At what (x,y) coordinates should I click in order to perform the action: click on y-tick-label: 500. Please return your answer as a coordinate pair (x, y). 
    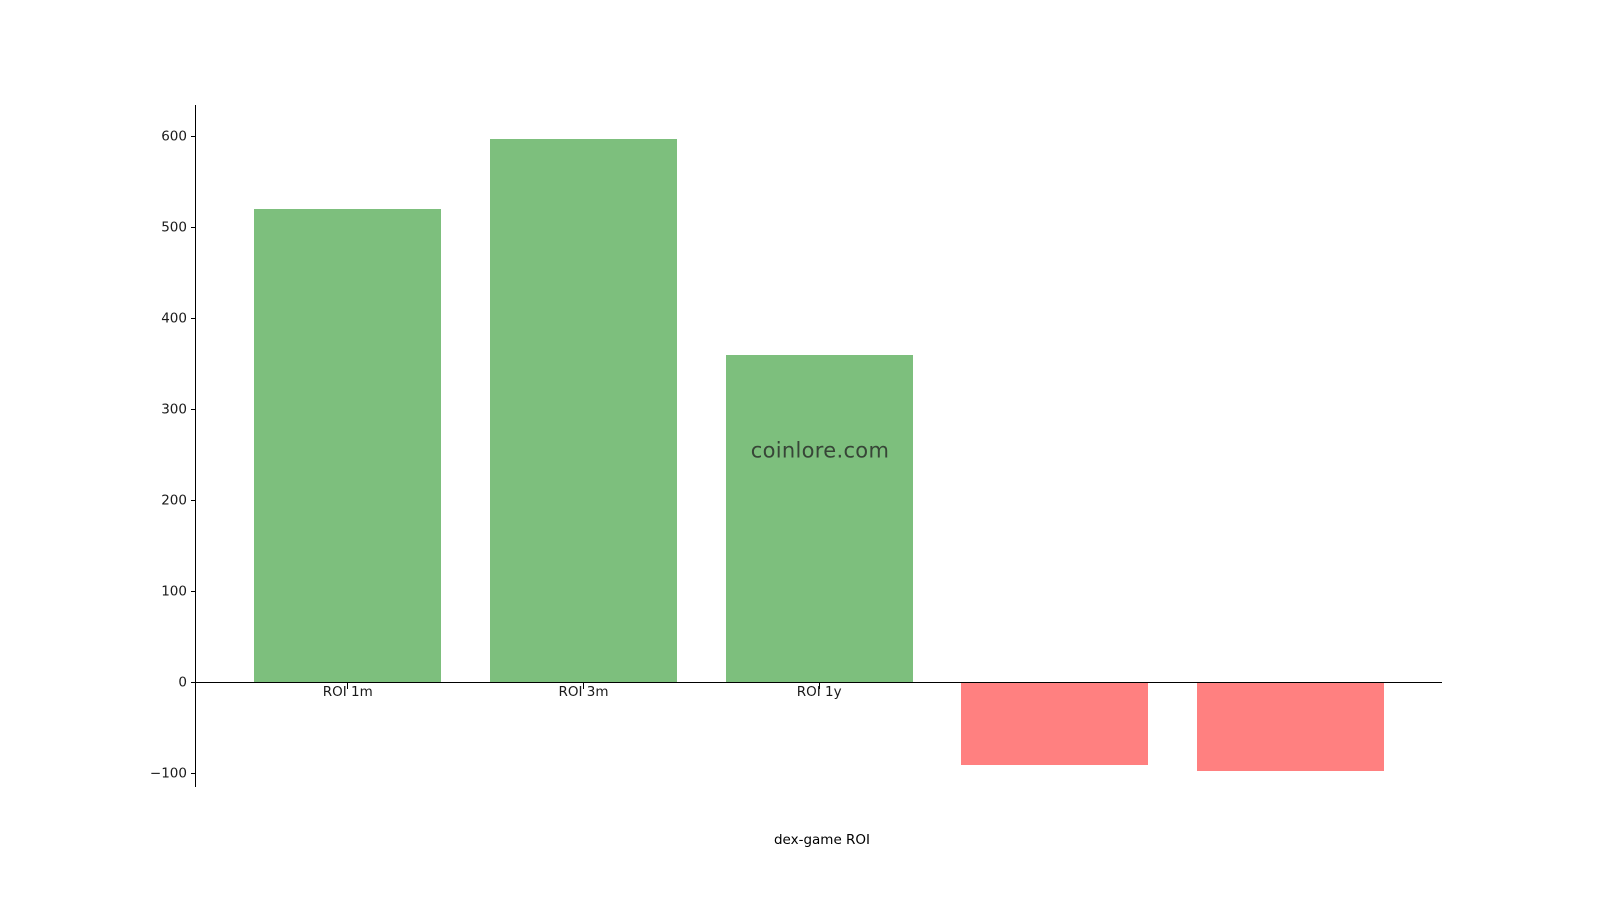
    Looking at the image, I should click on (174, 226).